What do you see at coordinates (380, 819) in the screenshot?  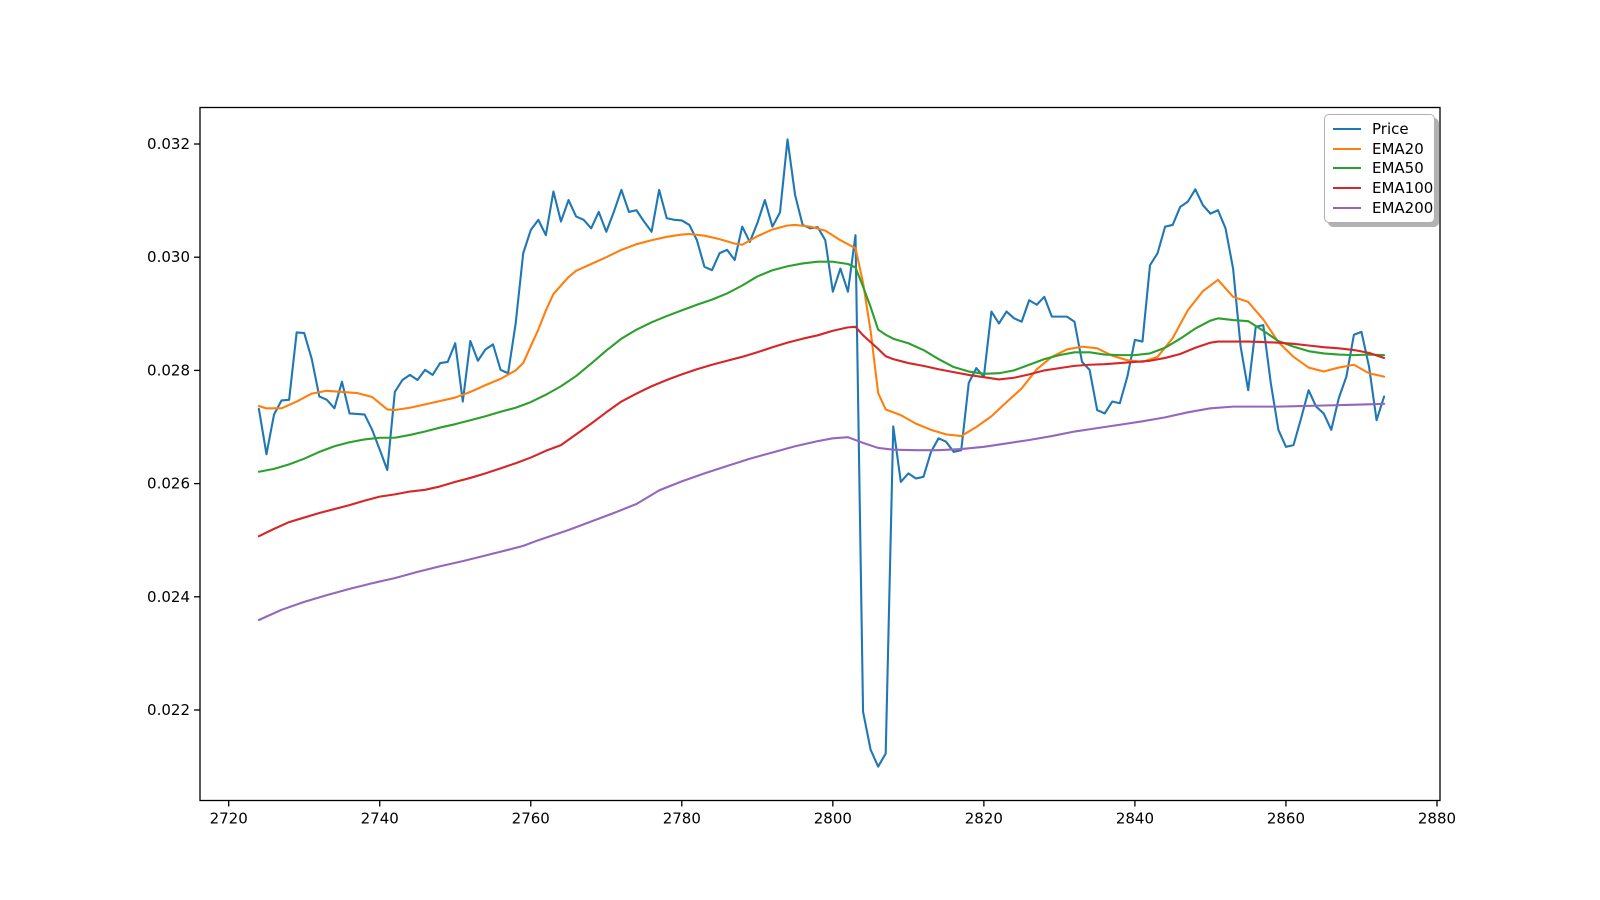 I see `x-axis-tick-label: 2740` at bounding box center [380, 819].